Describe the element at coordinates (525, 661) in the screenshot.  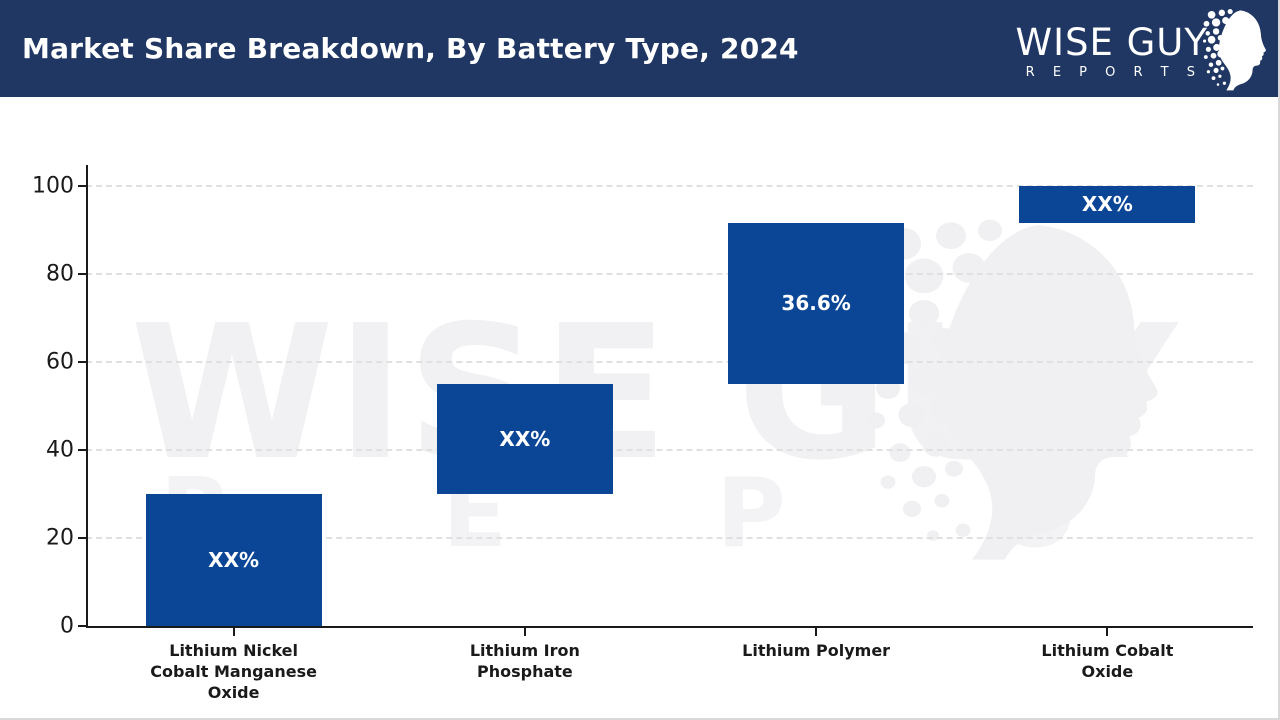
I see `x-category-label: Lithium Iron Phosphate` at that location.